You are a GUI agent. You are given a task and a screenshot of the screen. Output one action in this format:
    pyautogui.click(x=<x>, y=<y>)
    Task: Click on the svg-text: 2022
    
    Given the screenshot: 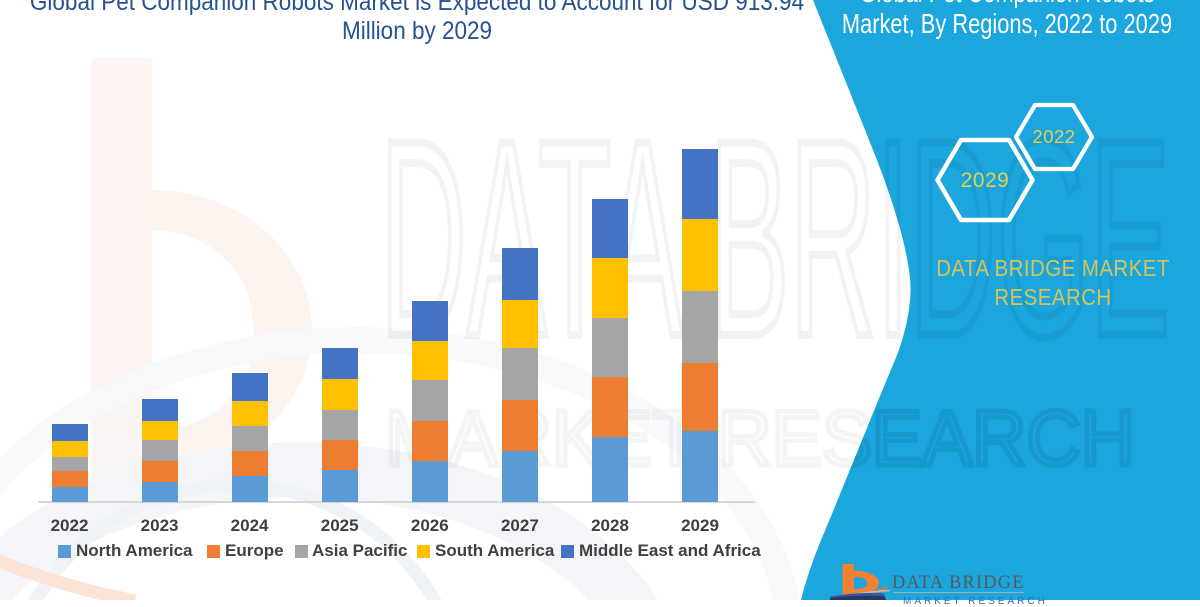 What is the action you would take?
    pyautogui.click(x=1053, y=136)
    